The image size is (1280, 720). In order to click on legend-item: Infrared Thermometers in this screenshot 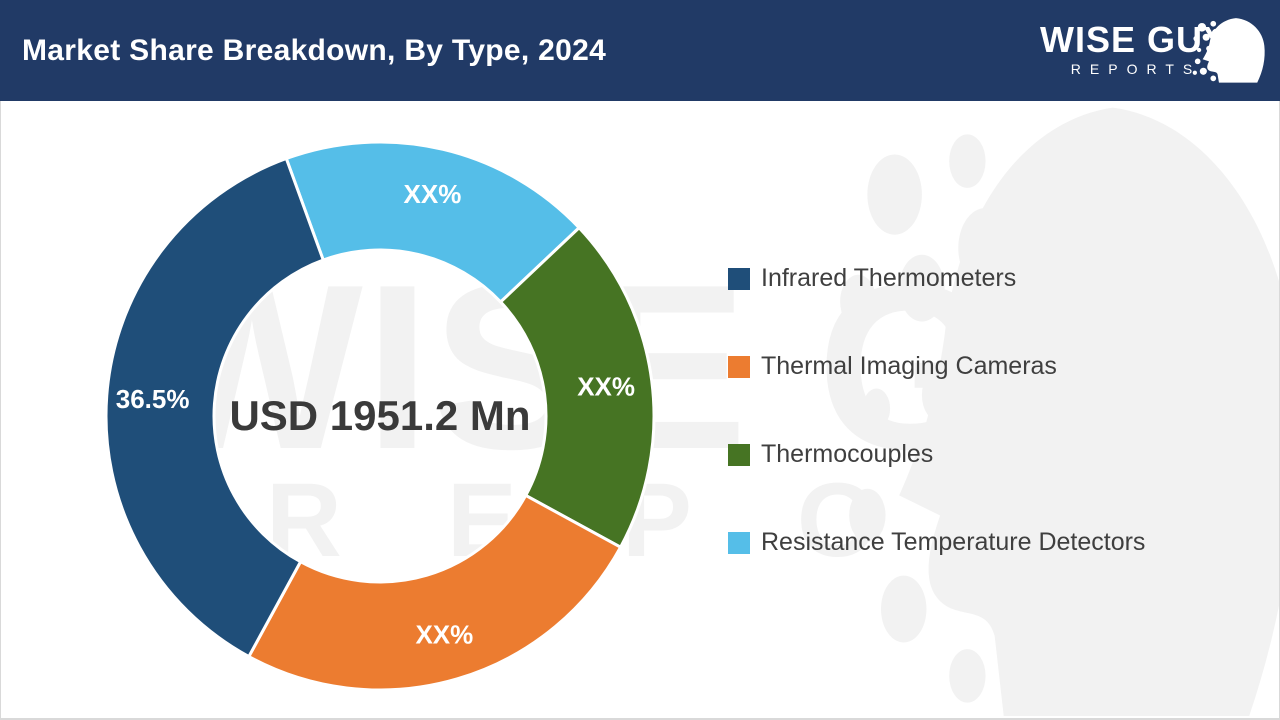, I will do `click(936, 278)`.